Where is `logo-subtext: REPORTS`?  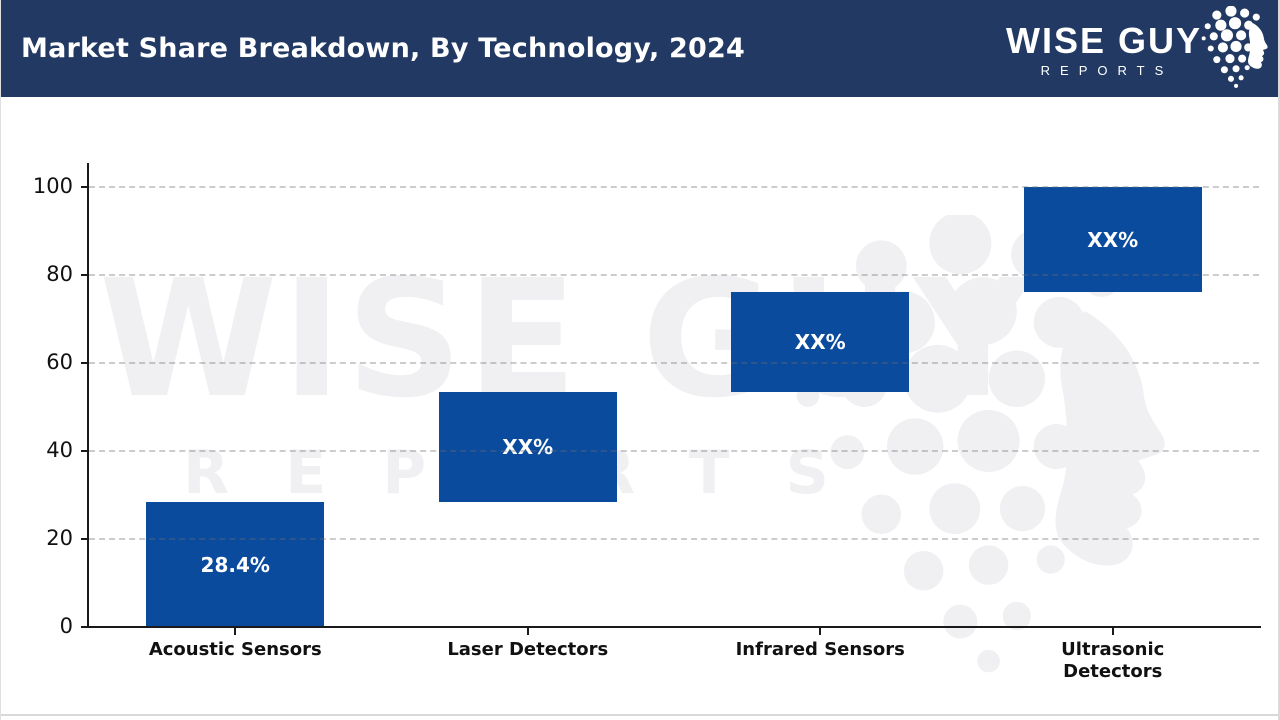
logo-subtext: REPORTS is located at coordinates (1107, 70).